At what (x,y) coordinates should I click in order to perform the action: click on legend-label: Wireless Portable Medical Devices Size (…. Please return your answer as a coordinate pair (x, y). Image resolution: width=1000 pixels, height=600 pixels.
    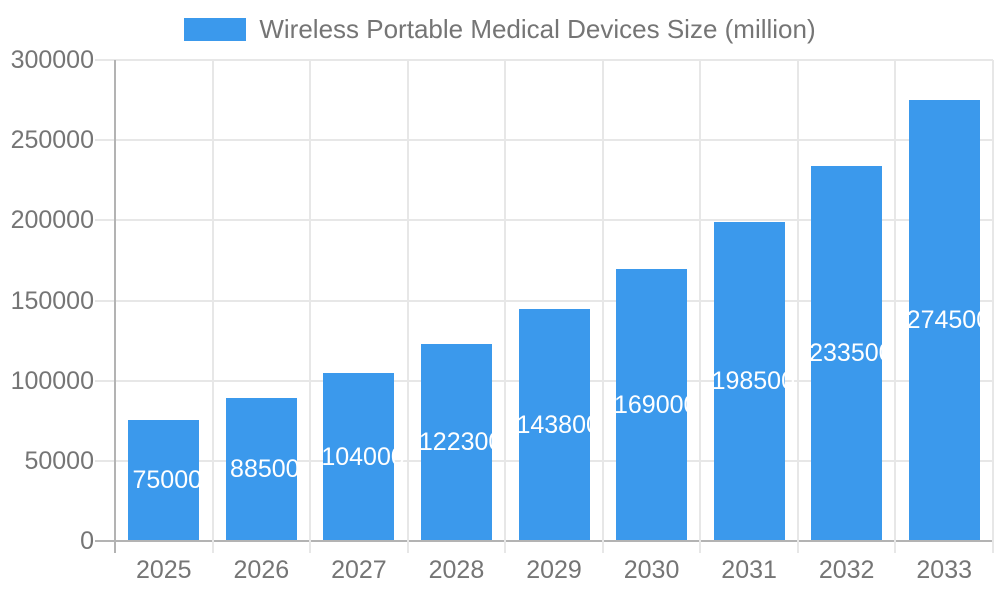
    Looking at the image, I should click on (537, 29).